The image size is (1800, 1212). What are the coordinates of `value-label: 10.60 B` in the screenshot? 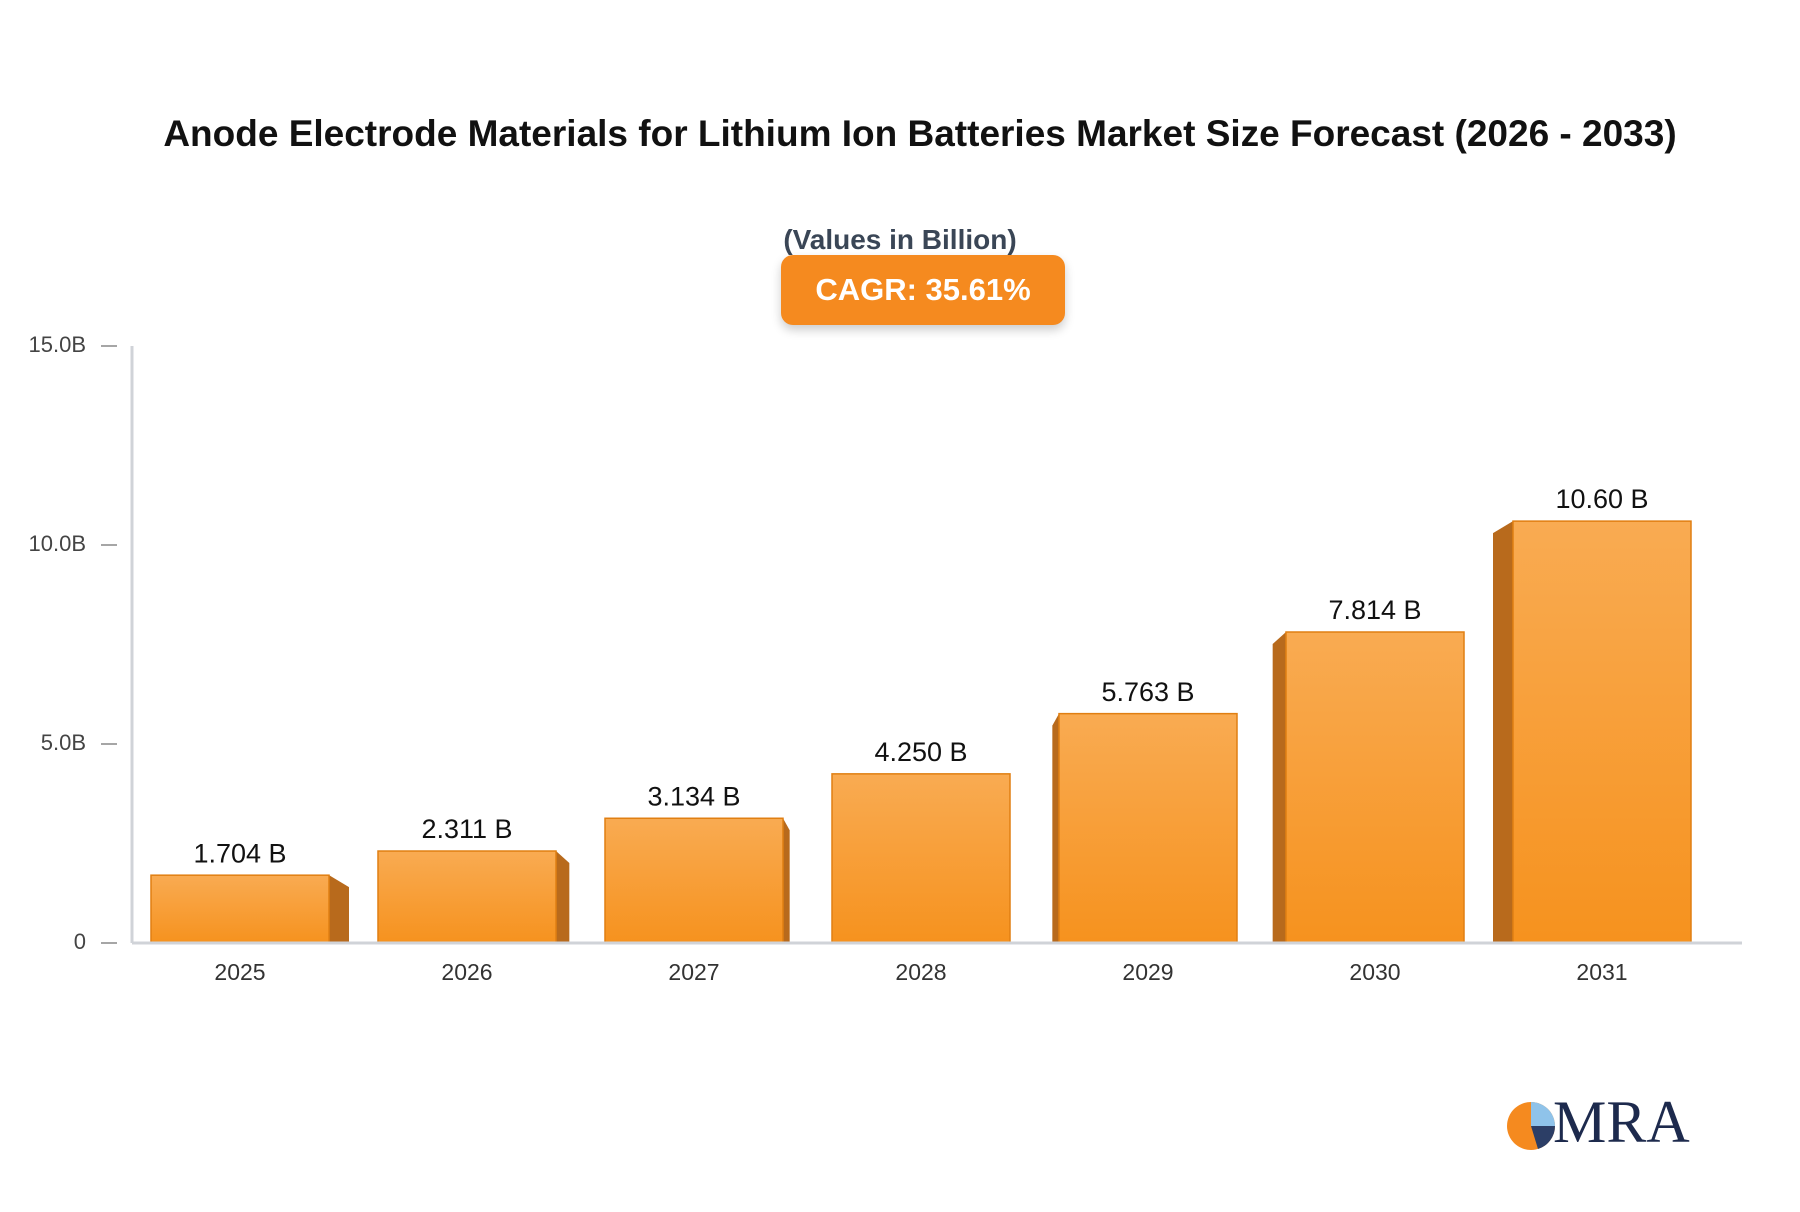 It's located at (1601, 499).